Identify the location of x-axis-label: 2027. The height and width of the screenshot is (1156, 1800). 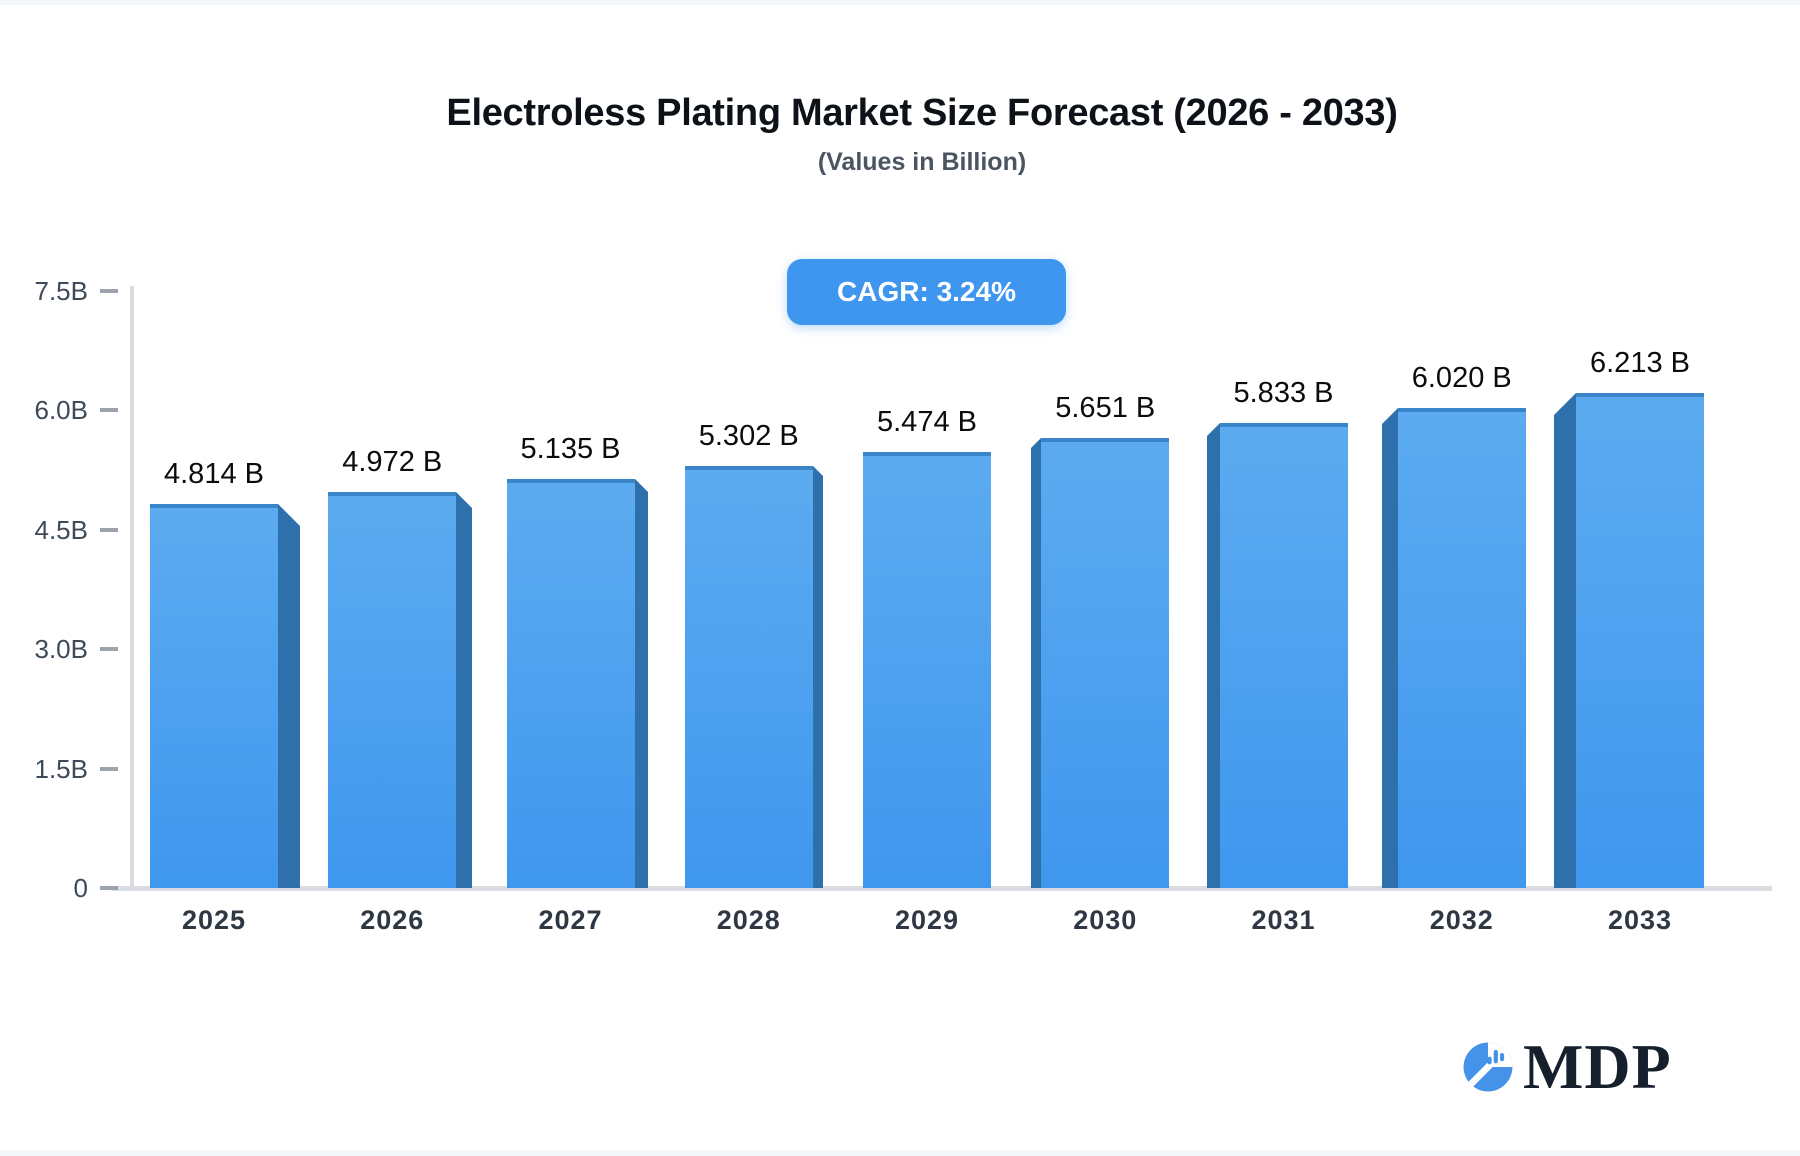
(570, 920).